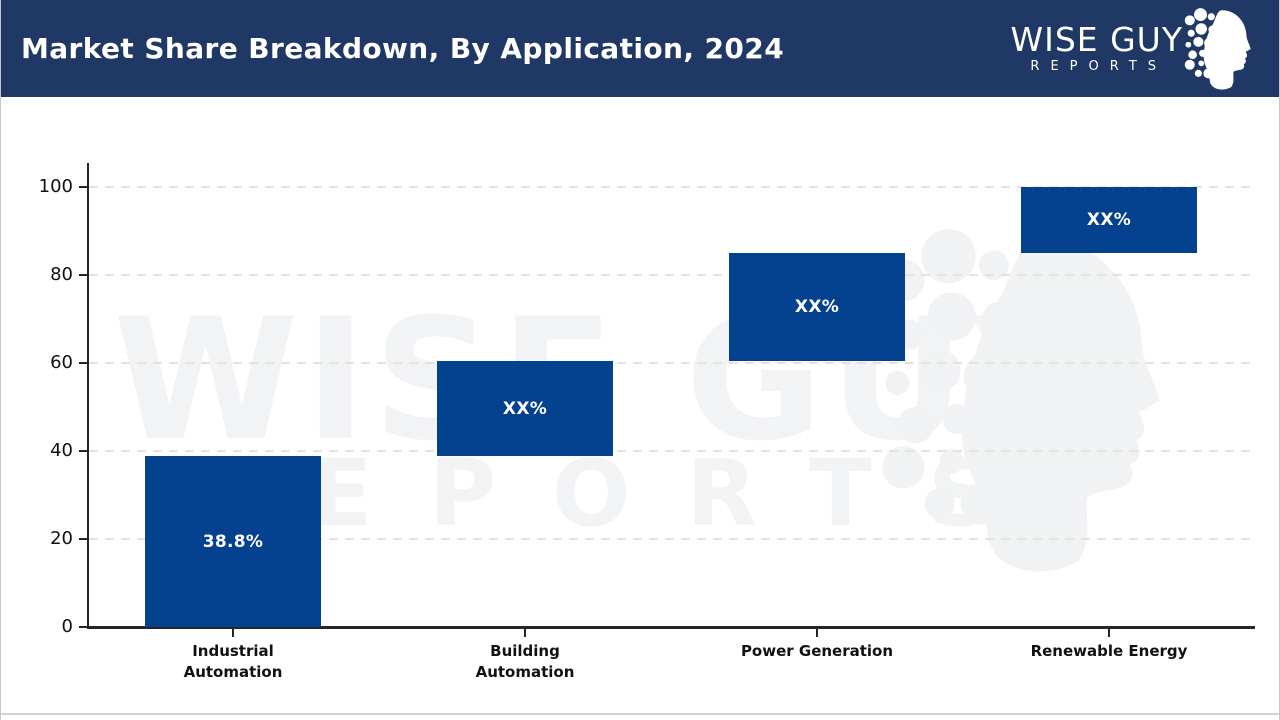 The image size is (1280, 720). Describe the element at coordinates (1217, 48) in the screenshot. I see `logo-head-icon` at that location.